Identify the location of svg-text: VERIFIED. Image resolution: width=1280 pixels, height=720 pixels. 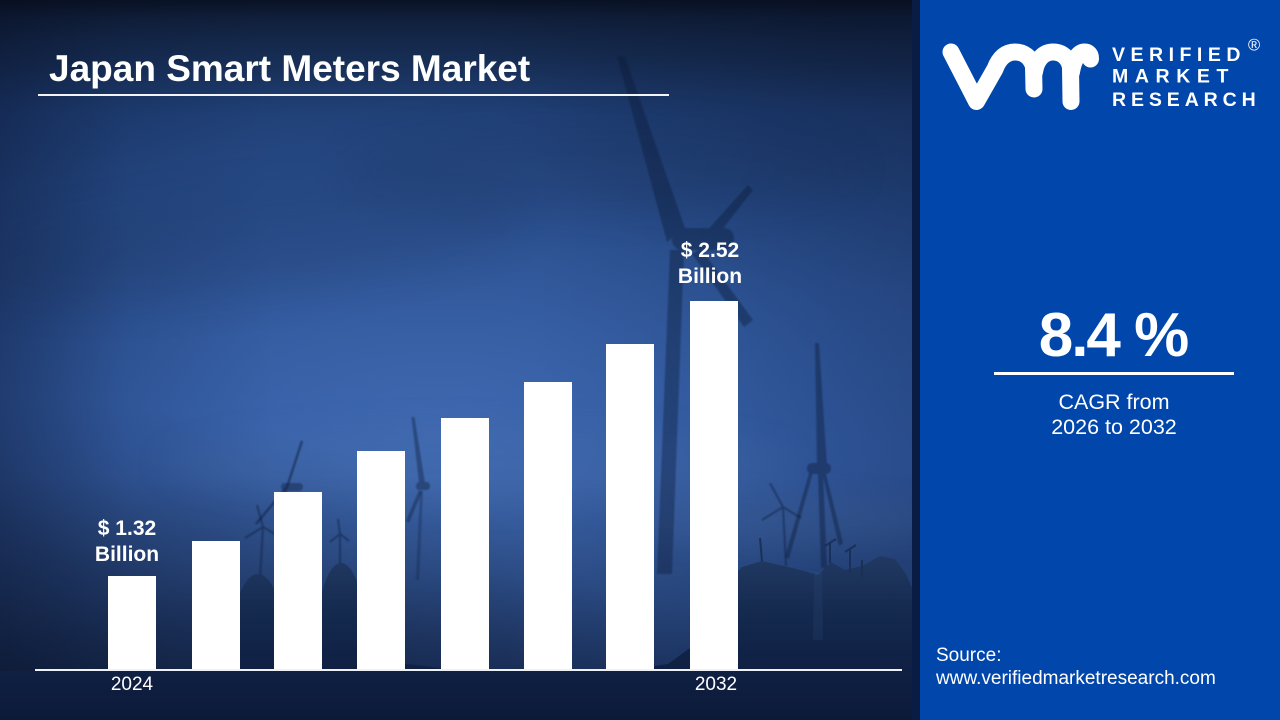
(1179, 55).